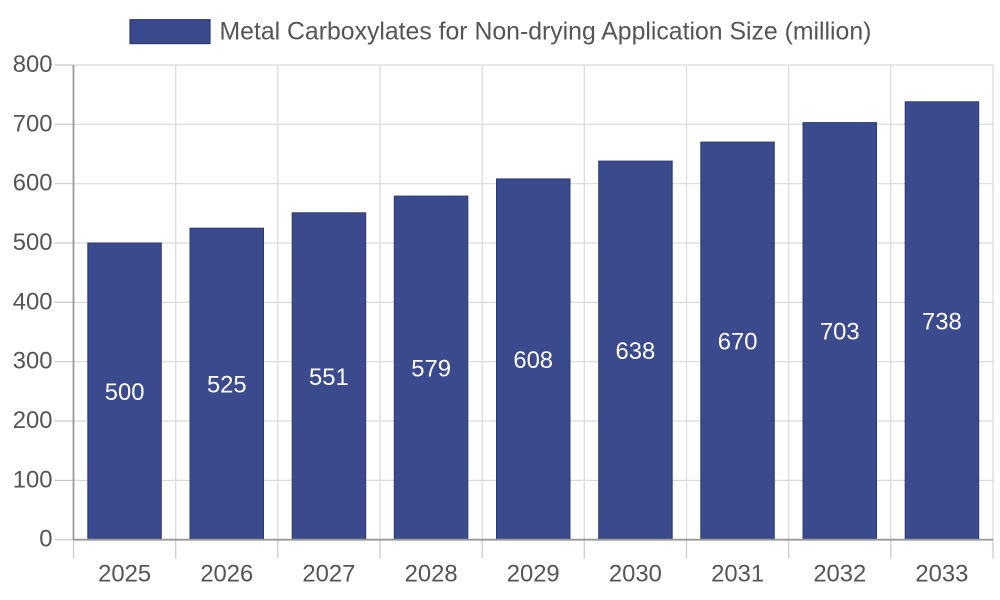 This screenshot has width=1000, height=600. Describe the element at coordinates (431, 369) in the screenshot. I see `svg-text: 579` at that location.